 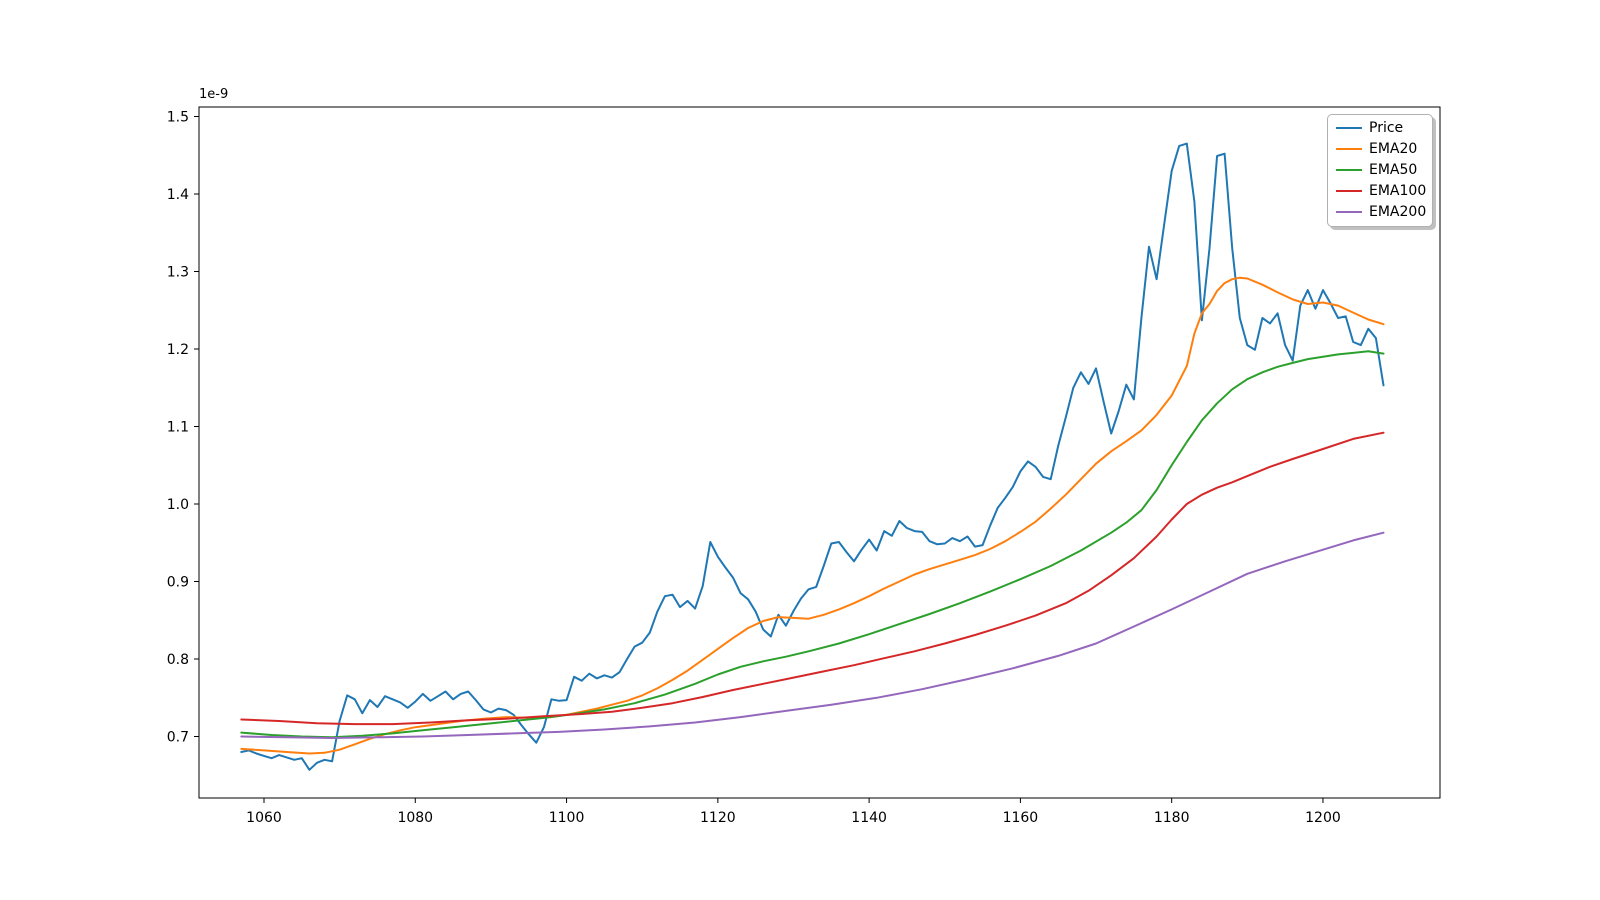 What do you see at coordinates (178, 195) in the screenshot?
I see `y-tick-label: 1.4` at bounding box center [178, 195].